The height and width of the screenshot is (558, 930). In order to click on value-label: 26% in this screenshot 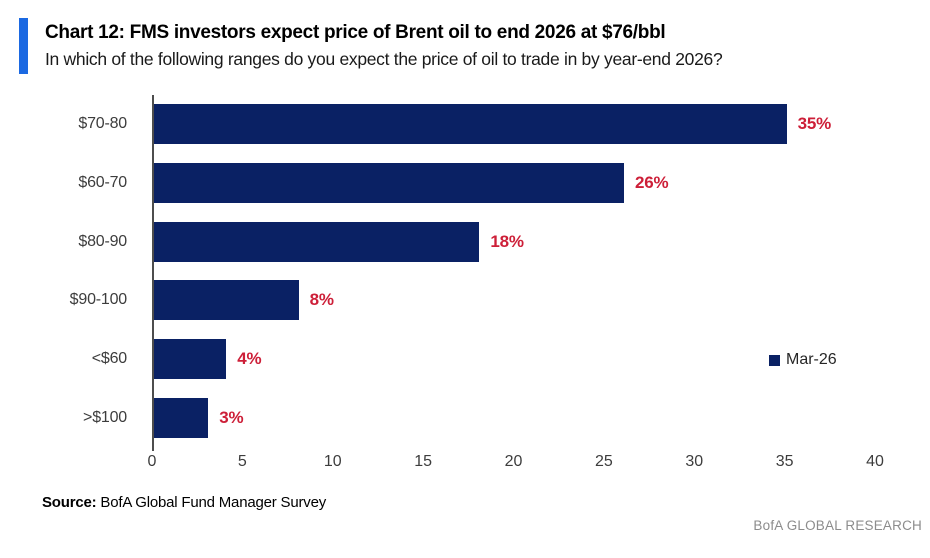, I will do `click(651, 183)`.